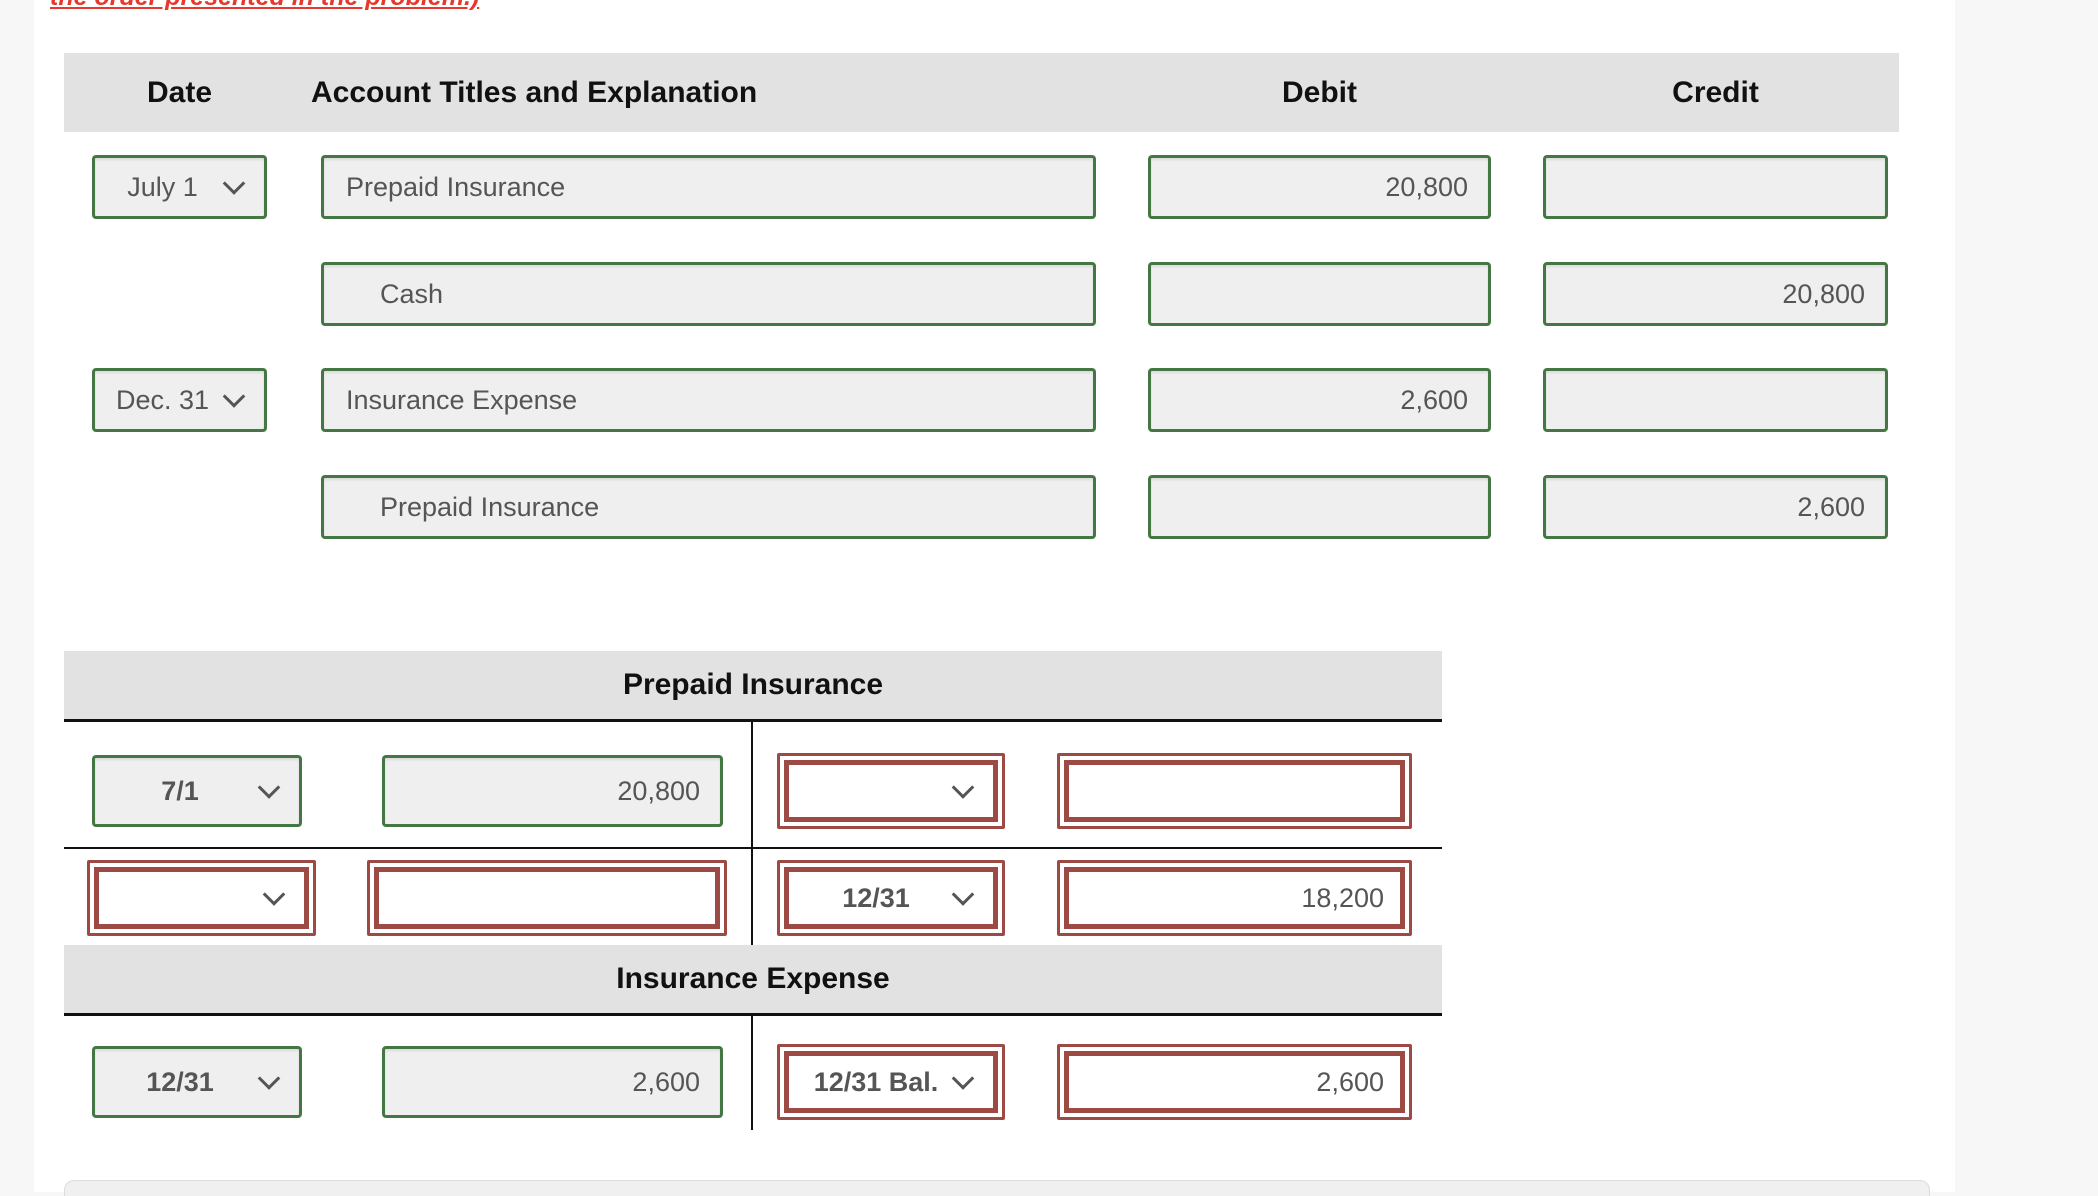 The width and height of the screenshot is (2098, 1196). I want to click on t-account-2-title: Insurance Expense, so click(753, 979).